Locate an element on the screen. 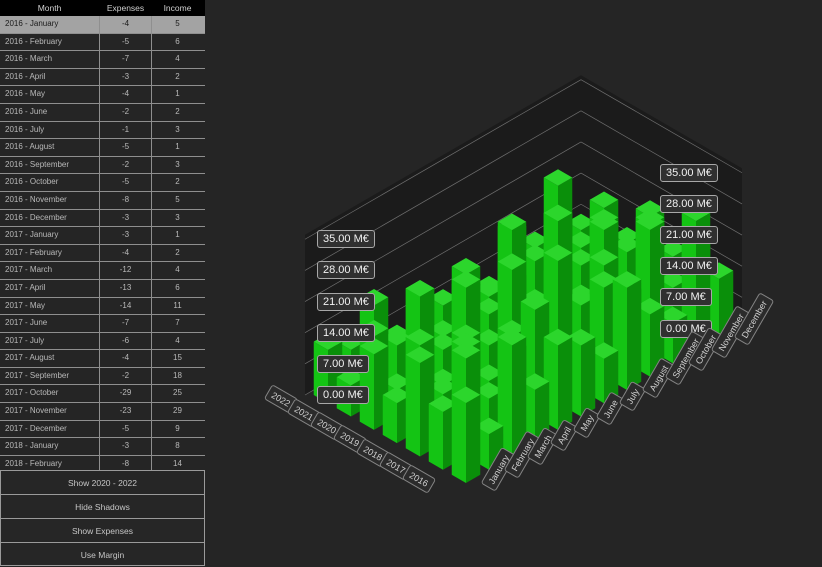  cell-month: 2017 - January is located at coordinates (32, 235).